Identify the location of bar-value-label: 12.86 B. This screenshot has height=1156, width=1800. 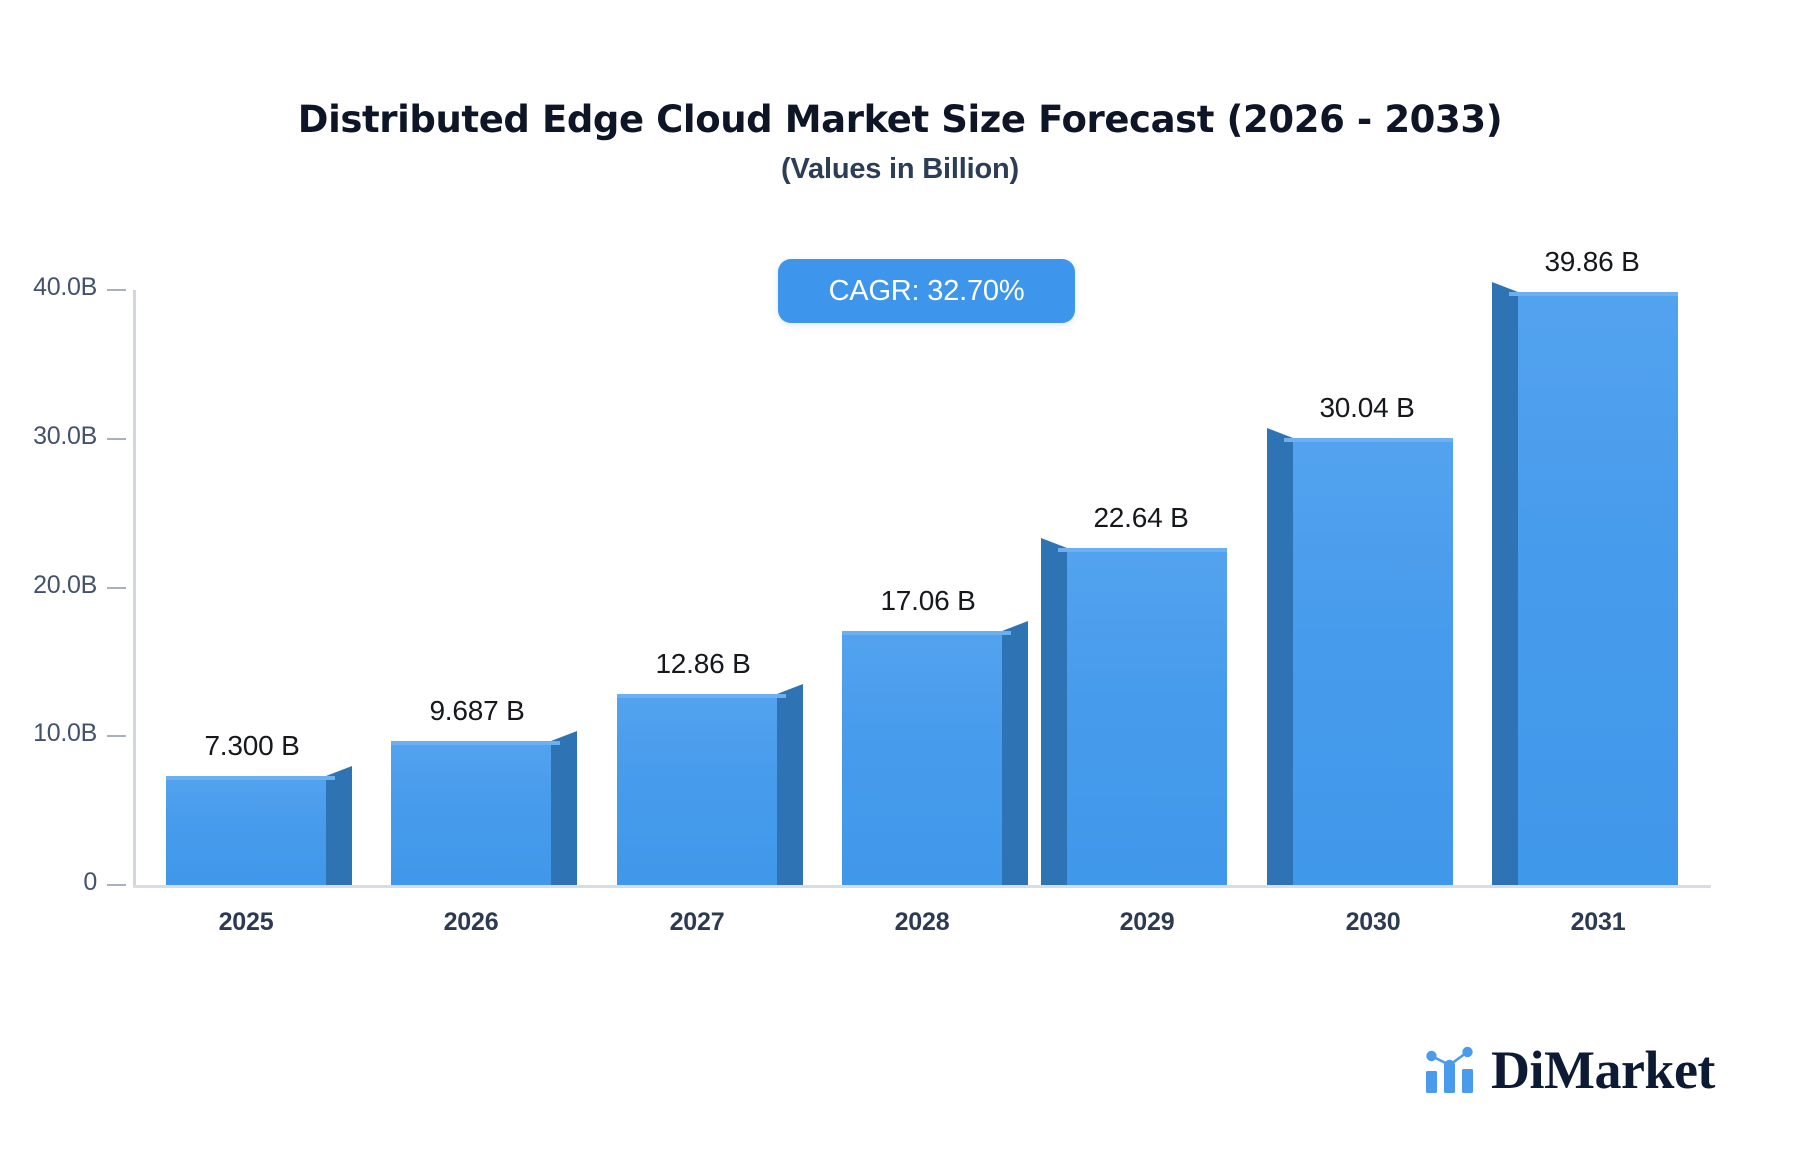
(703, 663).